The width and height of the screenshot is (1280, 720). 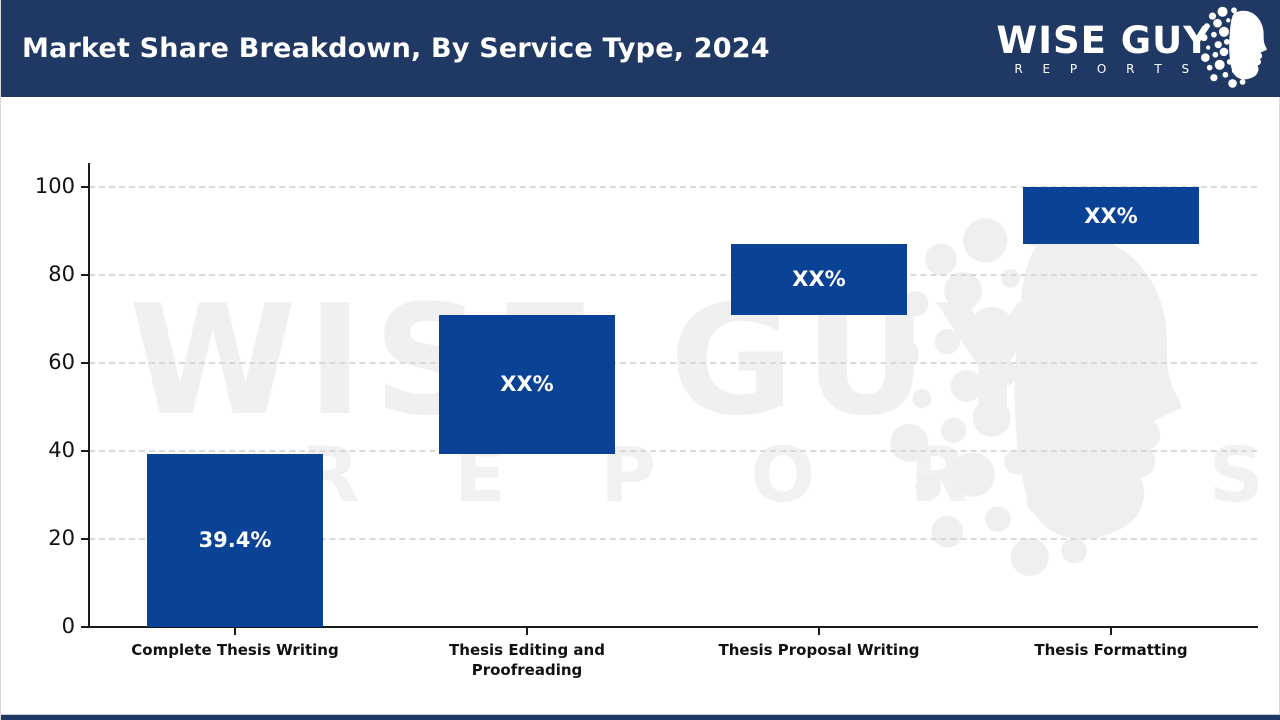 I want to click on x-axis-spine, so click(x=673, y=627).